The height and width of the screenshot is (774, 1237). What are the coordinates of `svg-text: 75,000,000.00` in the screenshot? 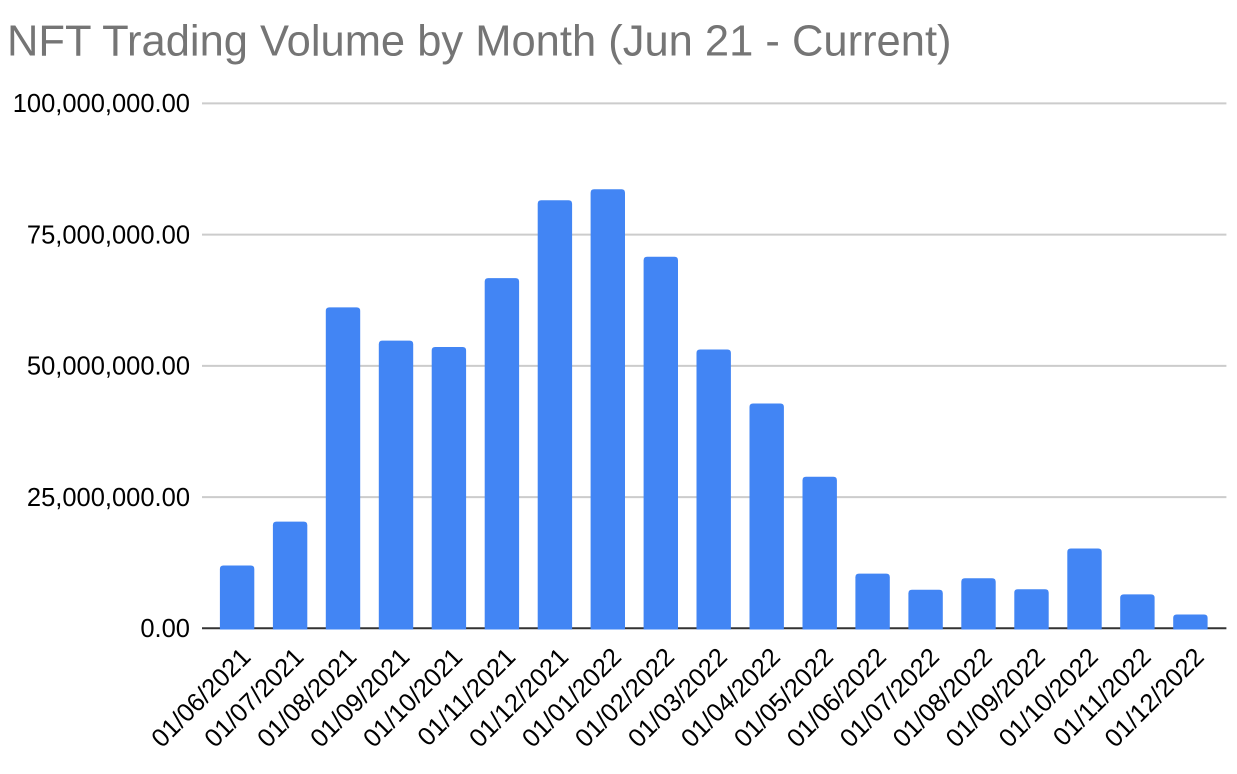 It's located at (108, 235).